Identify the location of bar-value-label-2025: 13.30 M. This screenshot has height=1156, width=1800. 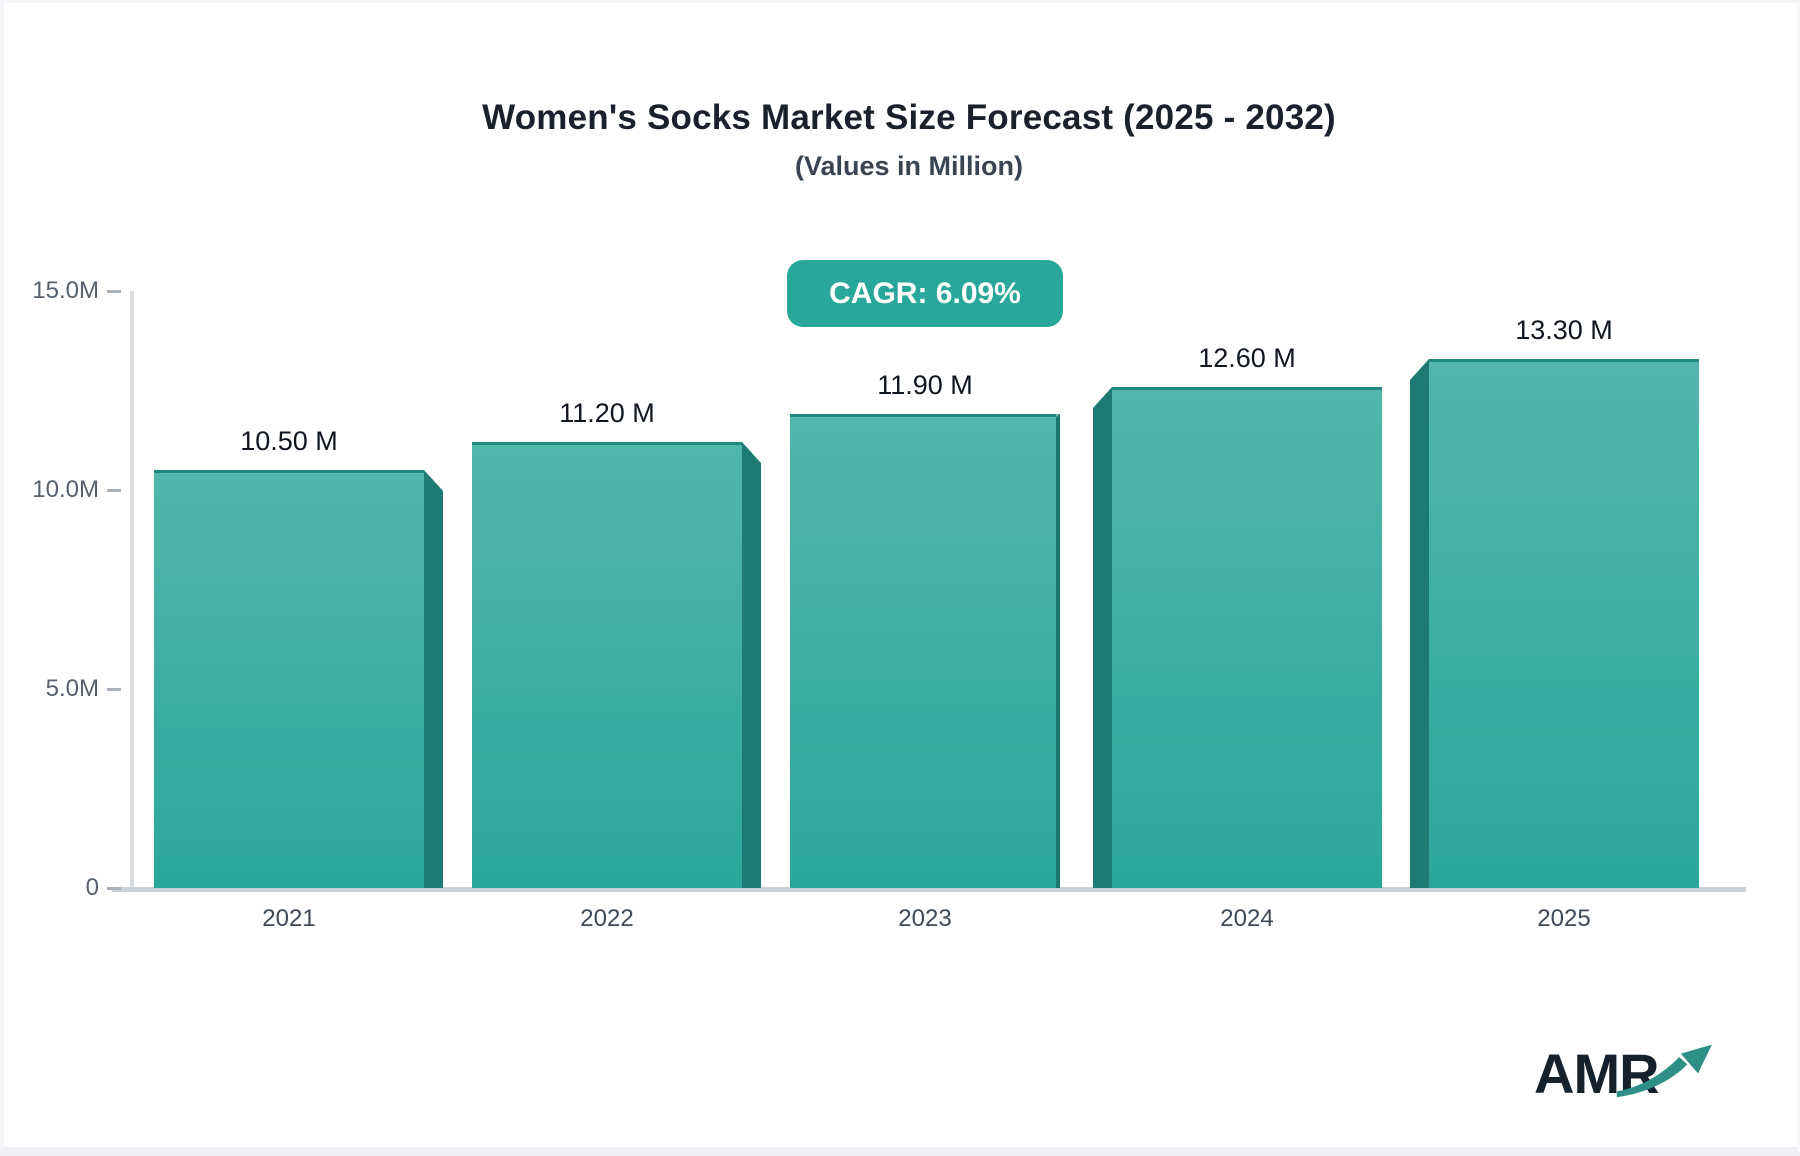
(1564, 330).